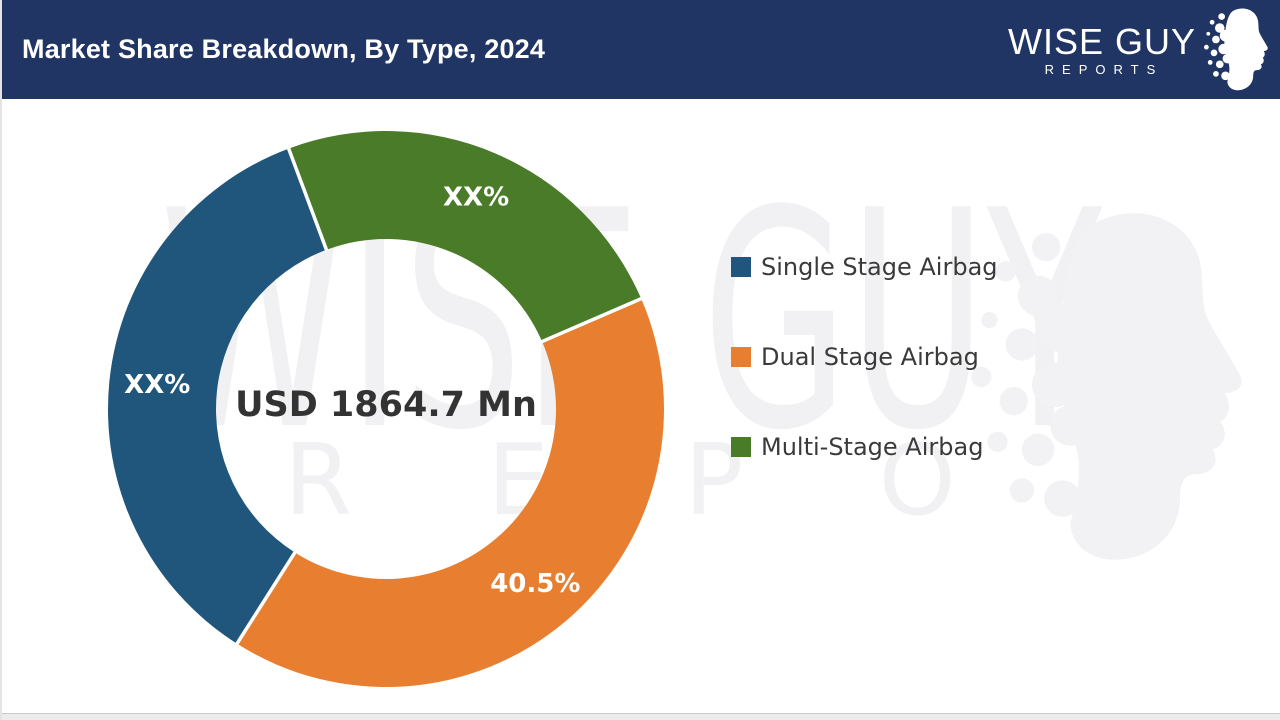 This screenshot has width=1280, height=720. I want to click on legend-label: Multi-Stage Airbag, so click(872, 447).